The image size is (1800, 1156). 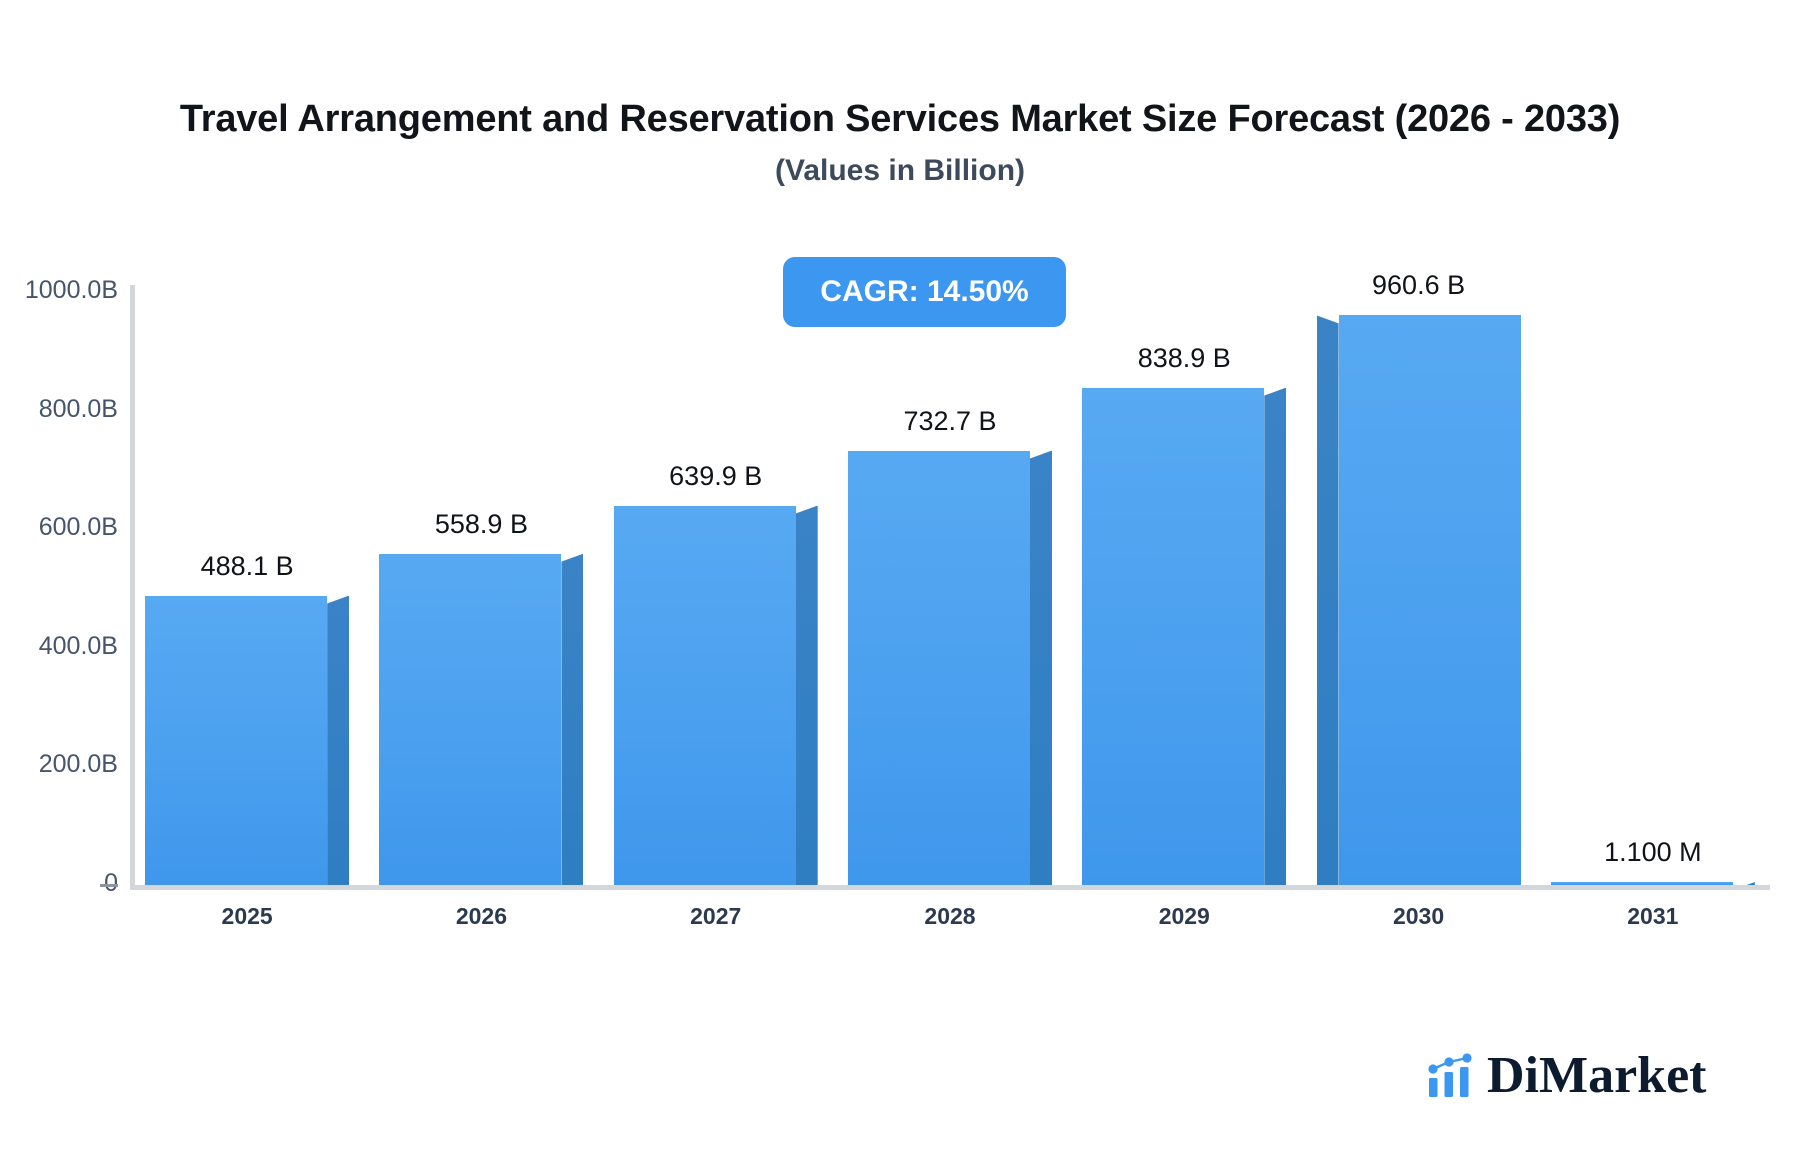 What do you see at coordinates (1418, 916) in the screenshot?
I see `x-axis-tick-label: 2030` at bounding box center [1418, 916].